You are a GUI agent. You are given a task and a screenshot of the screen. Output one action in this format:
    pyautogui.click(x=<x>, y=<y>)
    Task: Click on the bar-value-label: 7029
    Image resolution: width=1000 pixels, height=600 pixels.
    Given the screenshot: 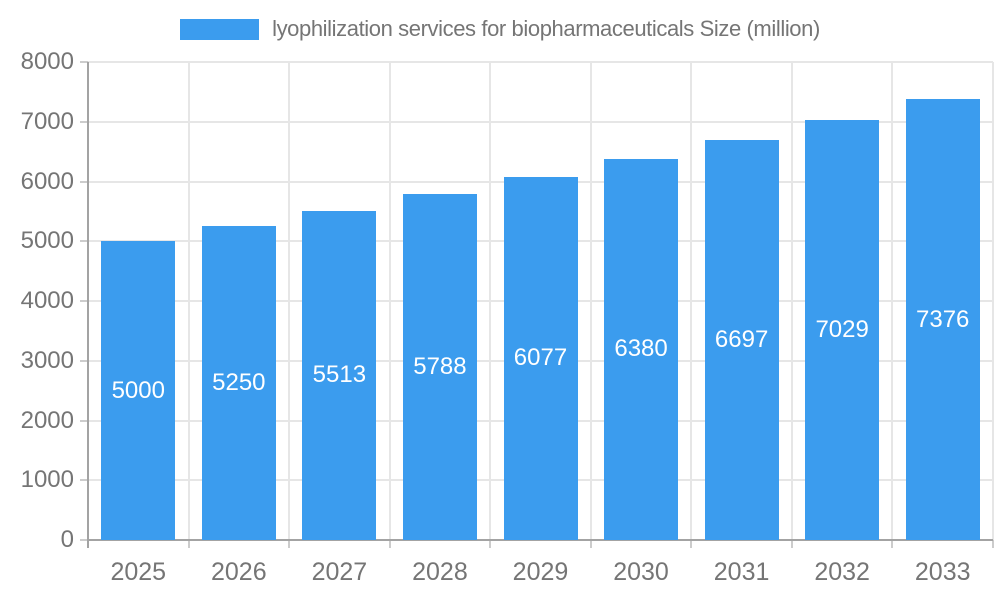 What is the action you would take?
    pyautogui.click(x=842, y=329)
    